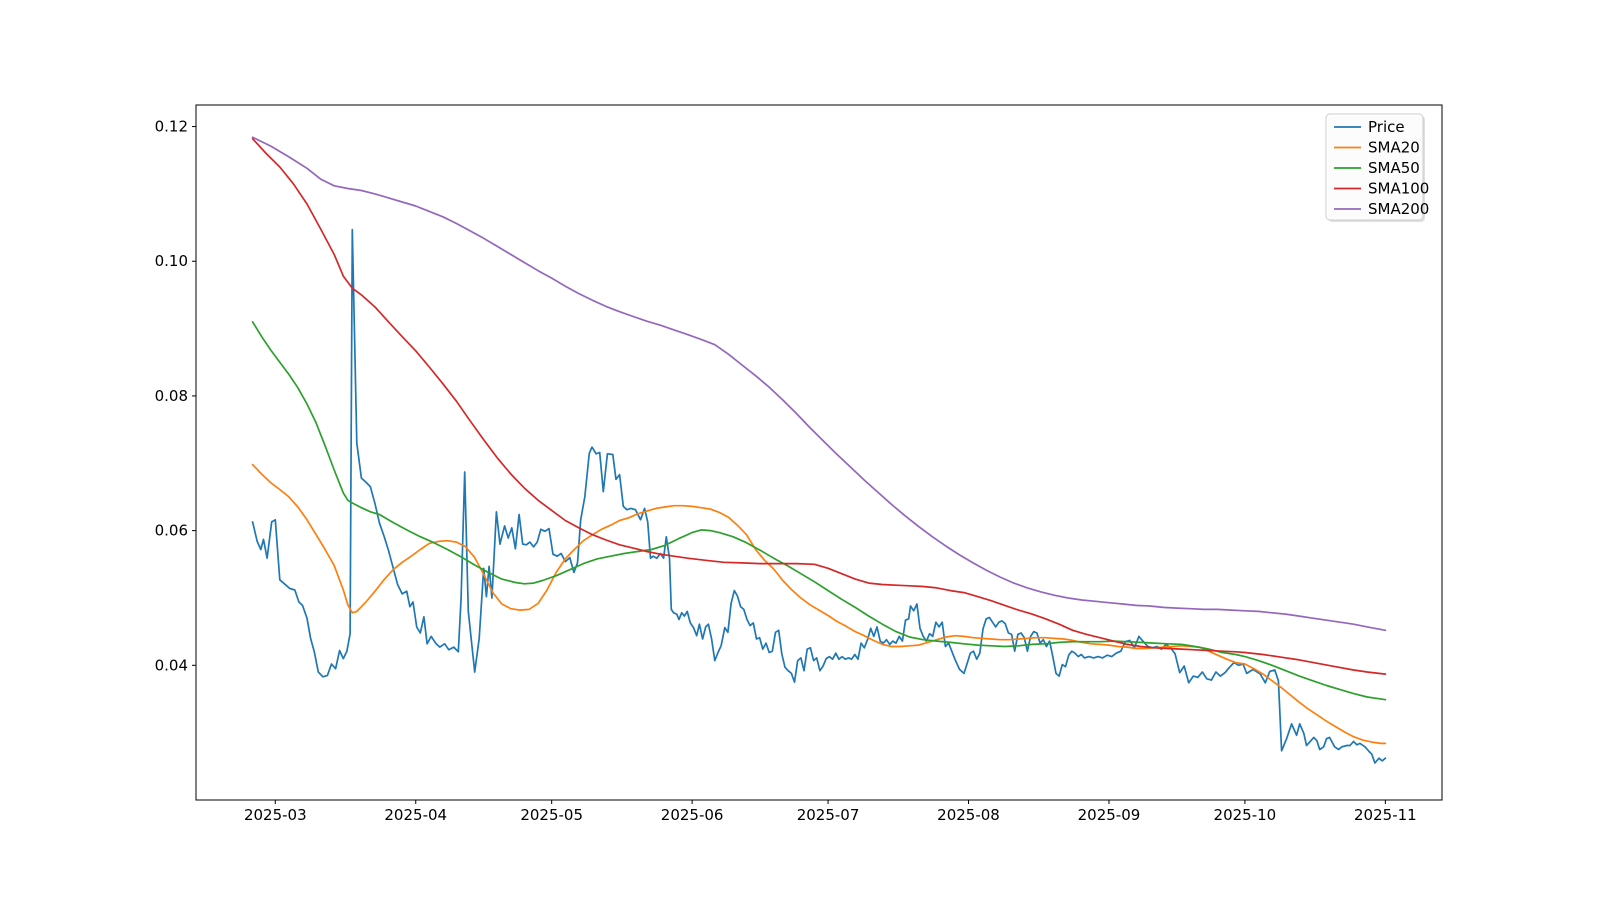  I want to click on x-tick-label: 2025-08, so click(968, 815).